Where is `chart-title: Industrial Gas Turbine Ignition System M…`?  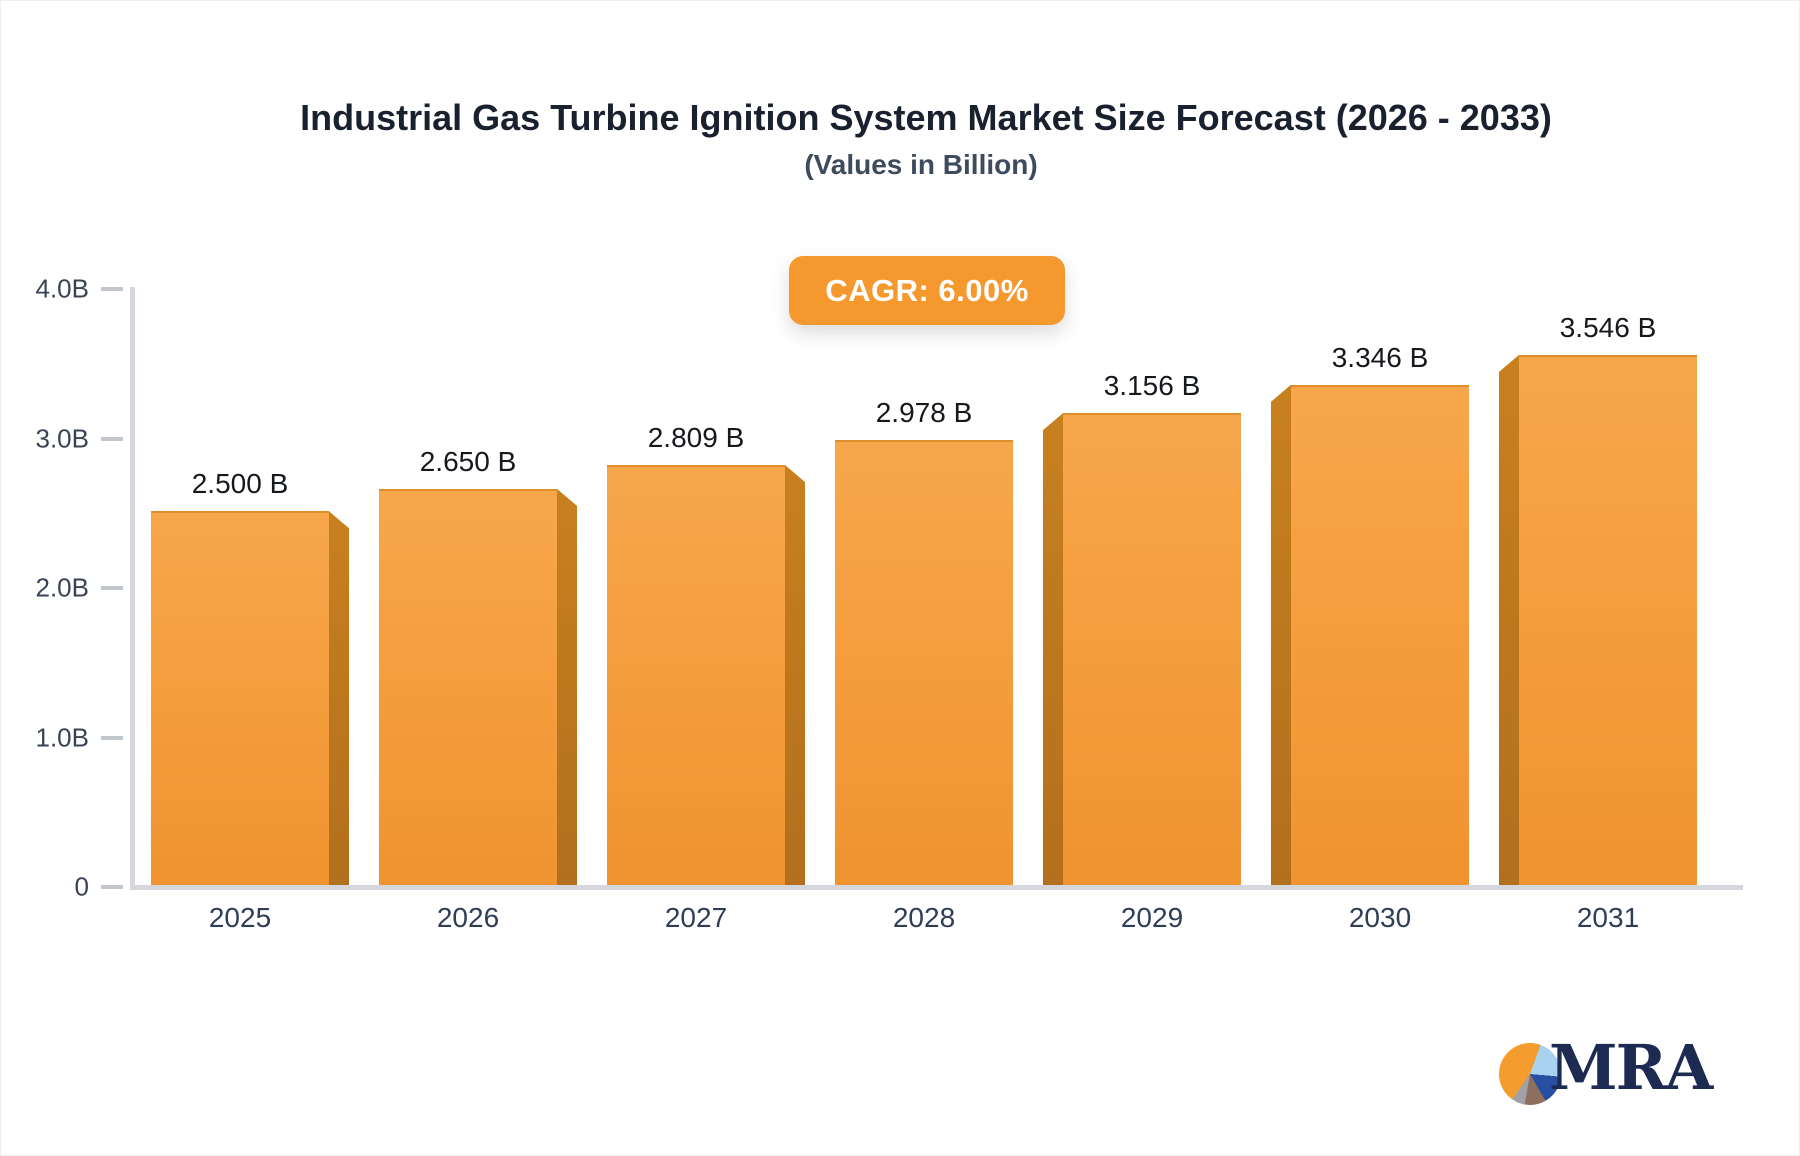 chart-title: Industrial Gas Turbine Ignition System M… is located at coordinates (926, 117).